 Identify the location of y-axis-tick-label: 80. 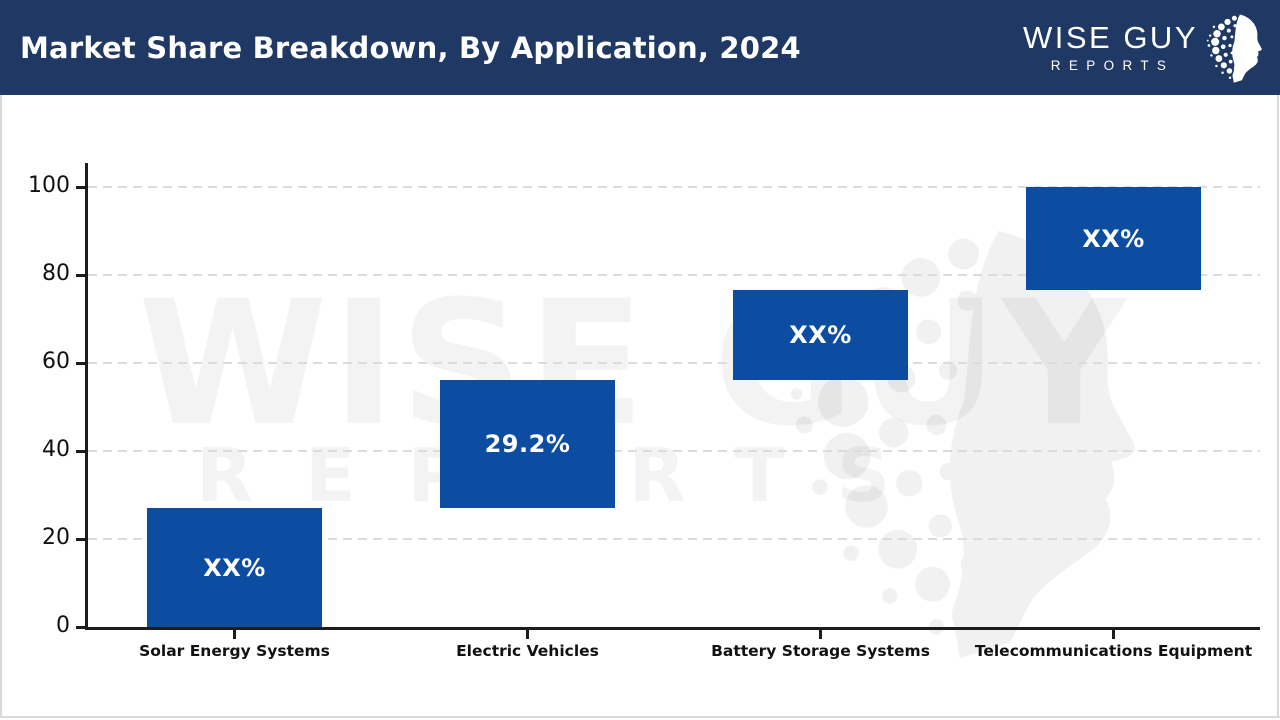
(56, 273).